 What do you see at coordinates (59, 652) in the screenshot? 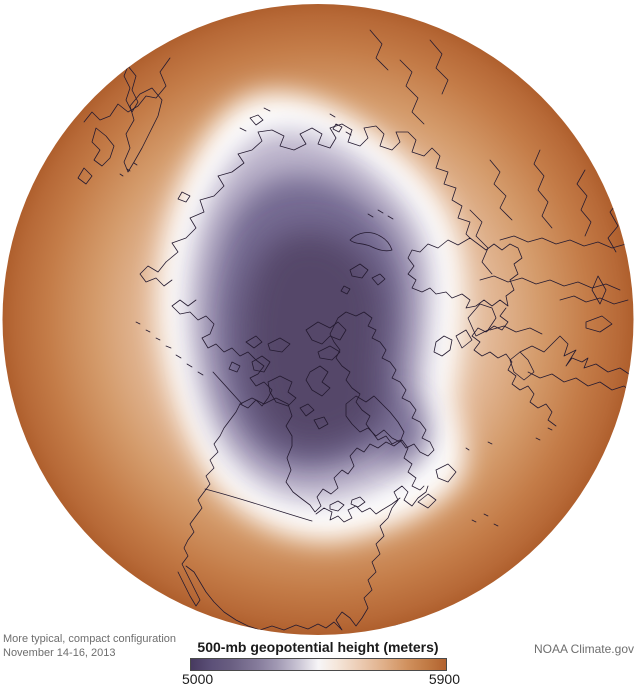
I see `caption-line-2: November 14-16, 2013` at bounding box center [59, 652].